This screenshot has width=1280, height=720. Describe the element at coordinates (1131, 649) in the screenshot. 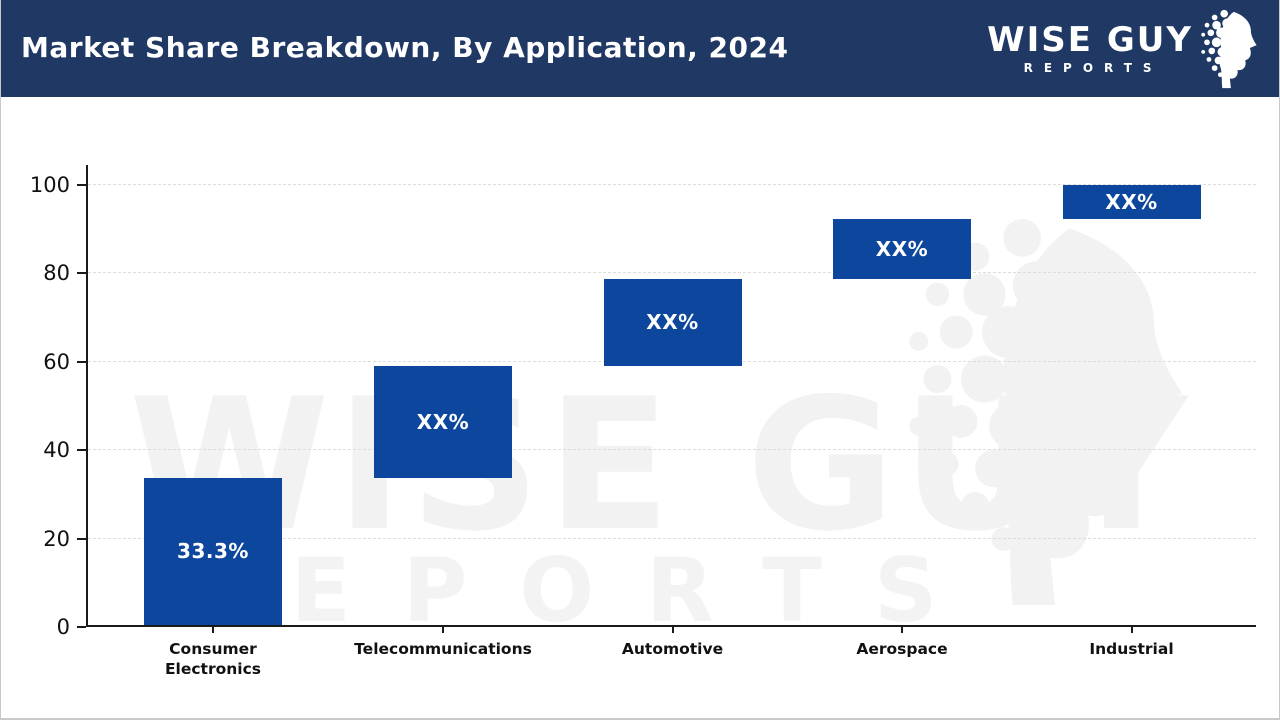

I see `category-label: Industrial` at that location.